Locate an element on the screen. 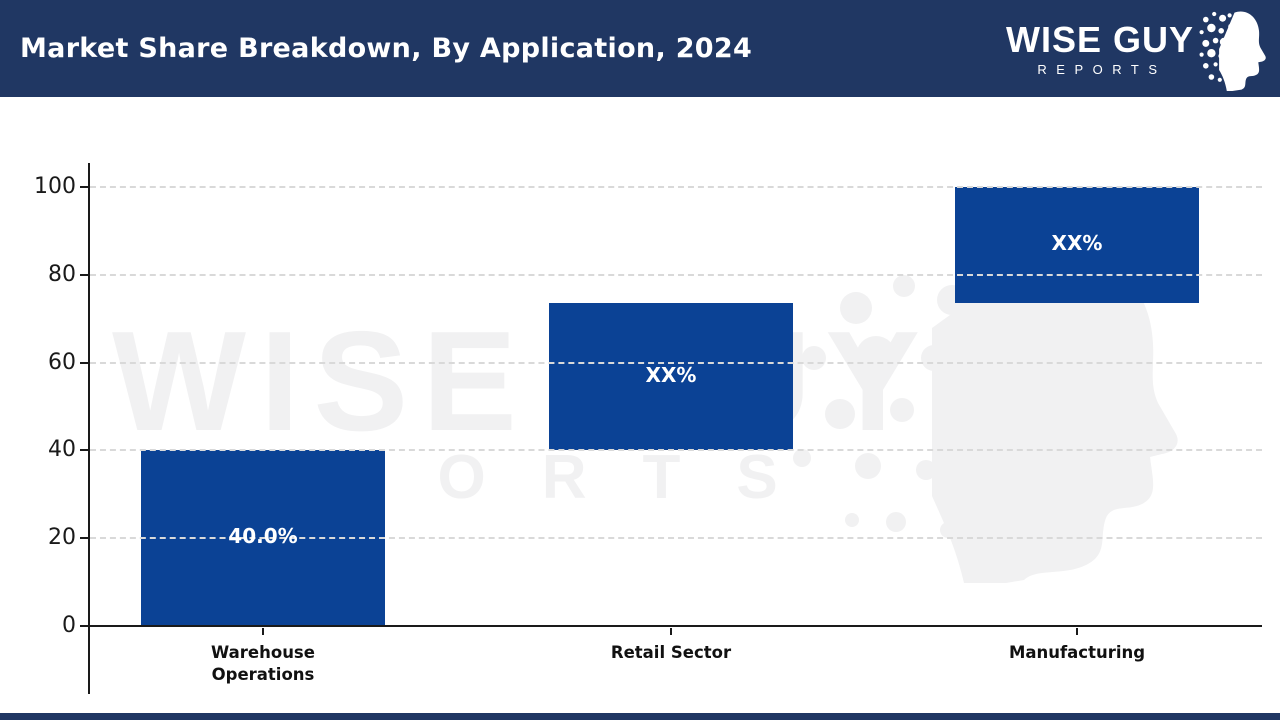 The height and width of the screenshot is (720, 1280). y-axis-tick-label: 0 is located at coordinates (69, 625).